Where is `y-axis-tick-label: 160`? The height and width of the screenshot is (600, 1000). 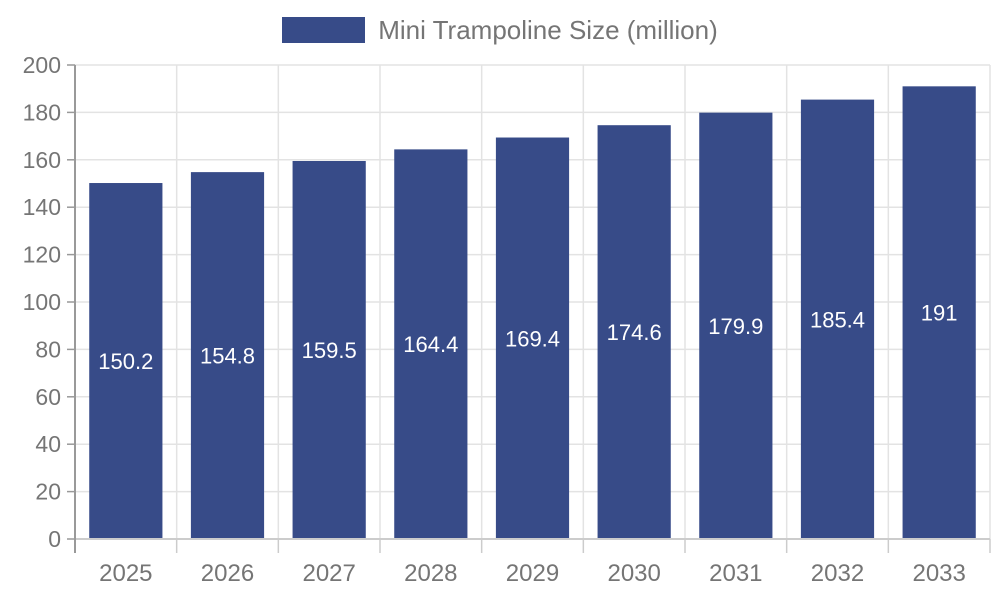
y-axis-tick-label: 160 is located at coordinates (42, 160).